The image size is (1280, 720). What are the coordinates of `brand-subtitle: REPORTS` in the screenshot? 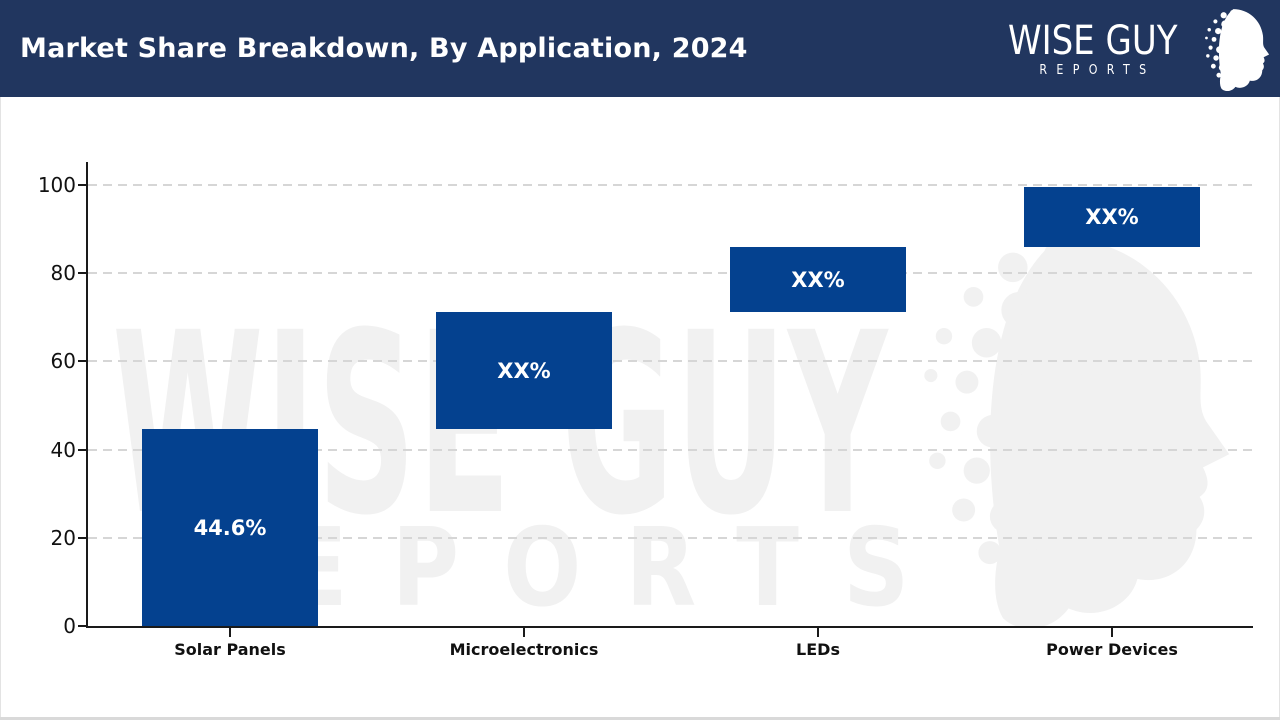 It's located at (1097, 70).